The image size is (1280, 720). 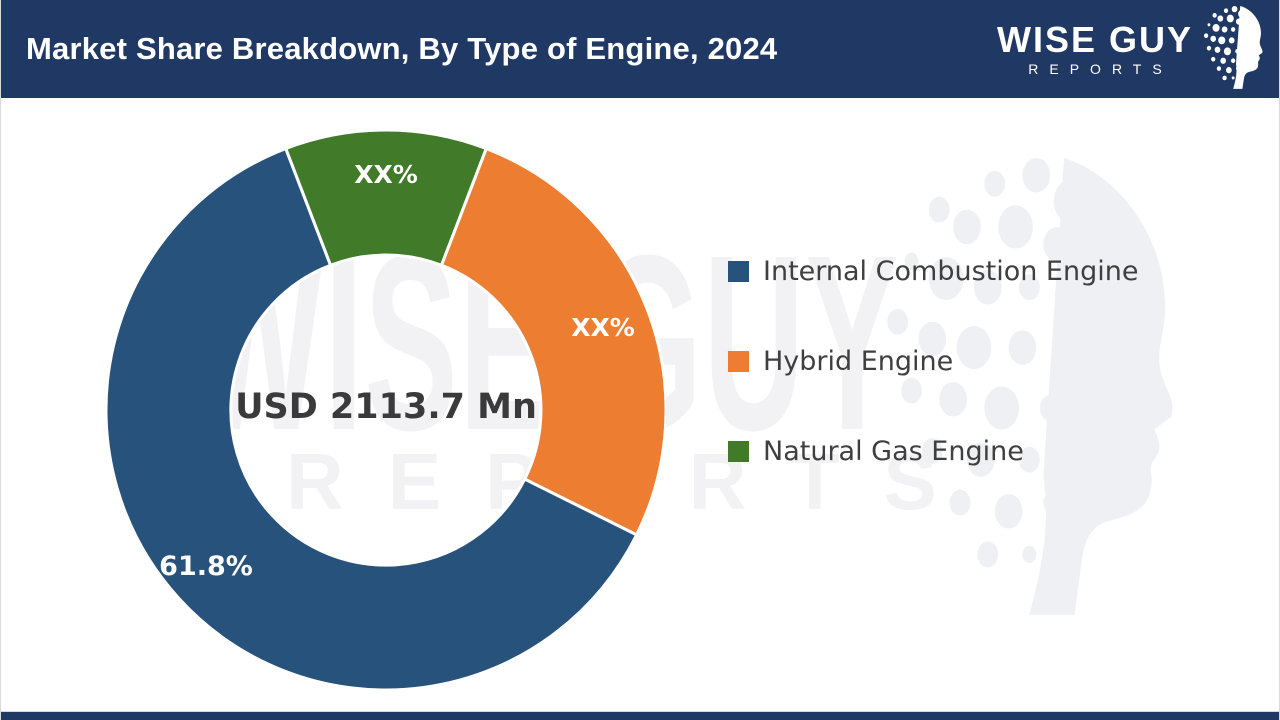 I want to click on legend-item-hybrid: Hybrid Engine, so click(x=933, y=361).